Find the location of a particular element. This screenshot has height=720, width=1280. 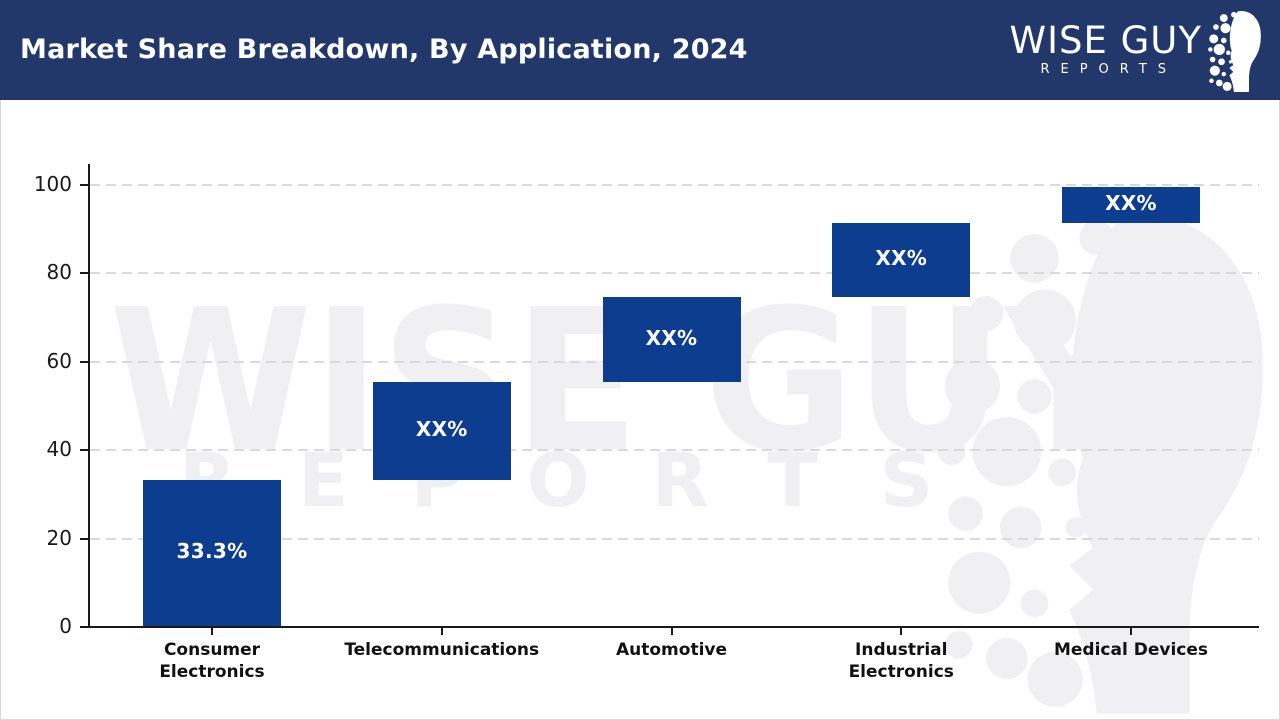

y-tick-label-40: 40 is located at coordinates (59, 449).